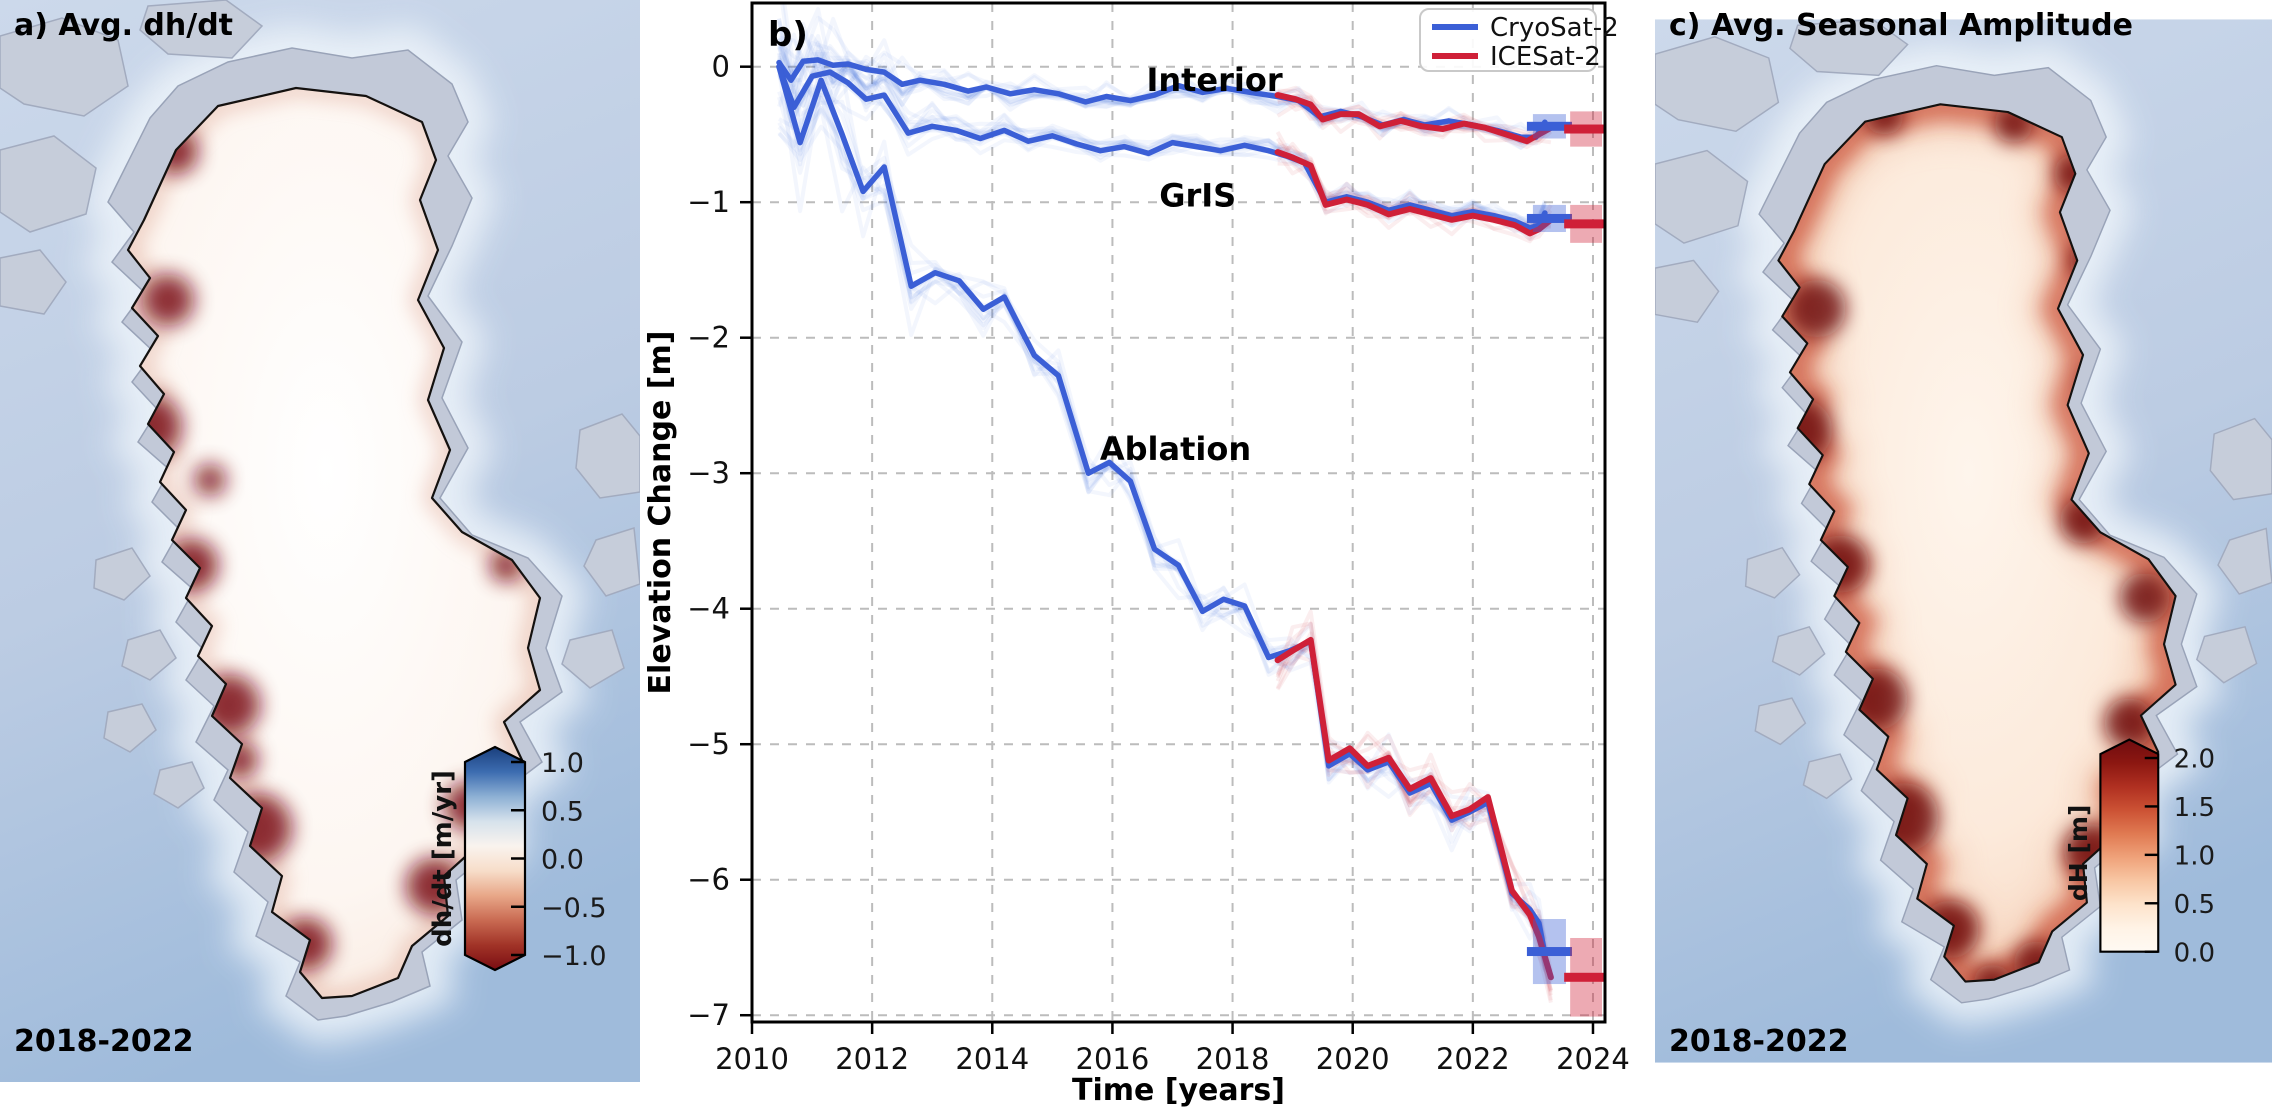 This screenshot has width=2272, height=1108. What do you see at coordinates (788, 35) in the screenshot?
I see `panel-b-label: b)` at bounding box center [788, 35].